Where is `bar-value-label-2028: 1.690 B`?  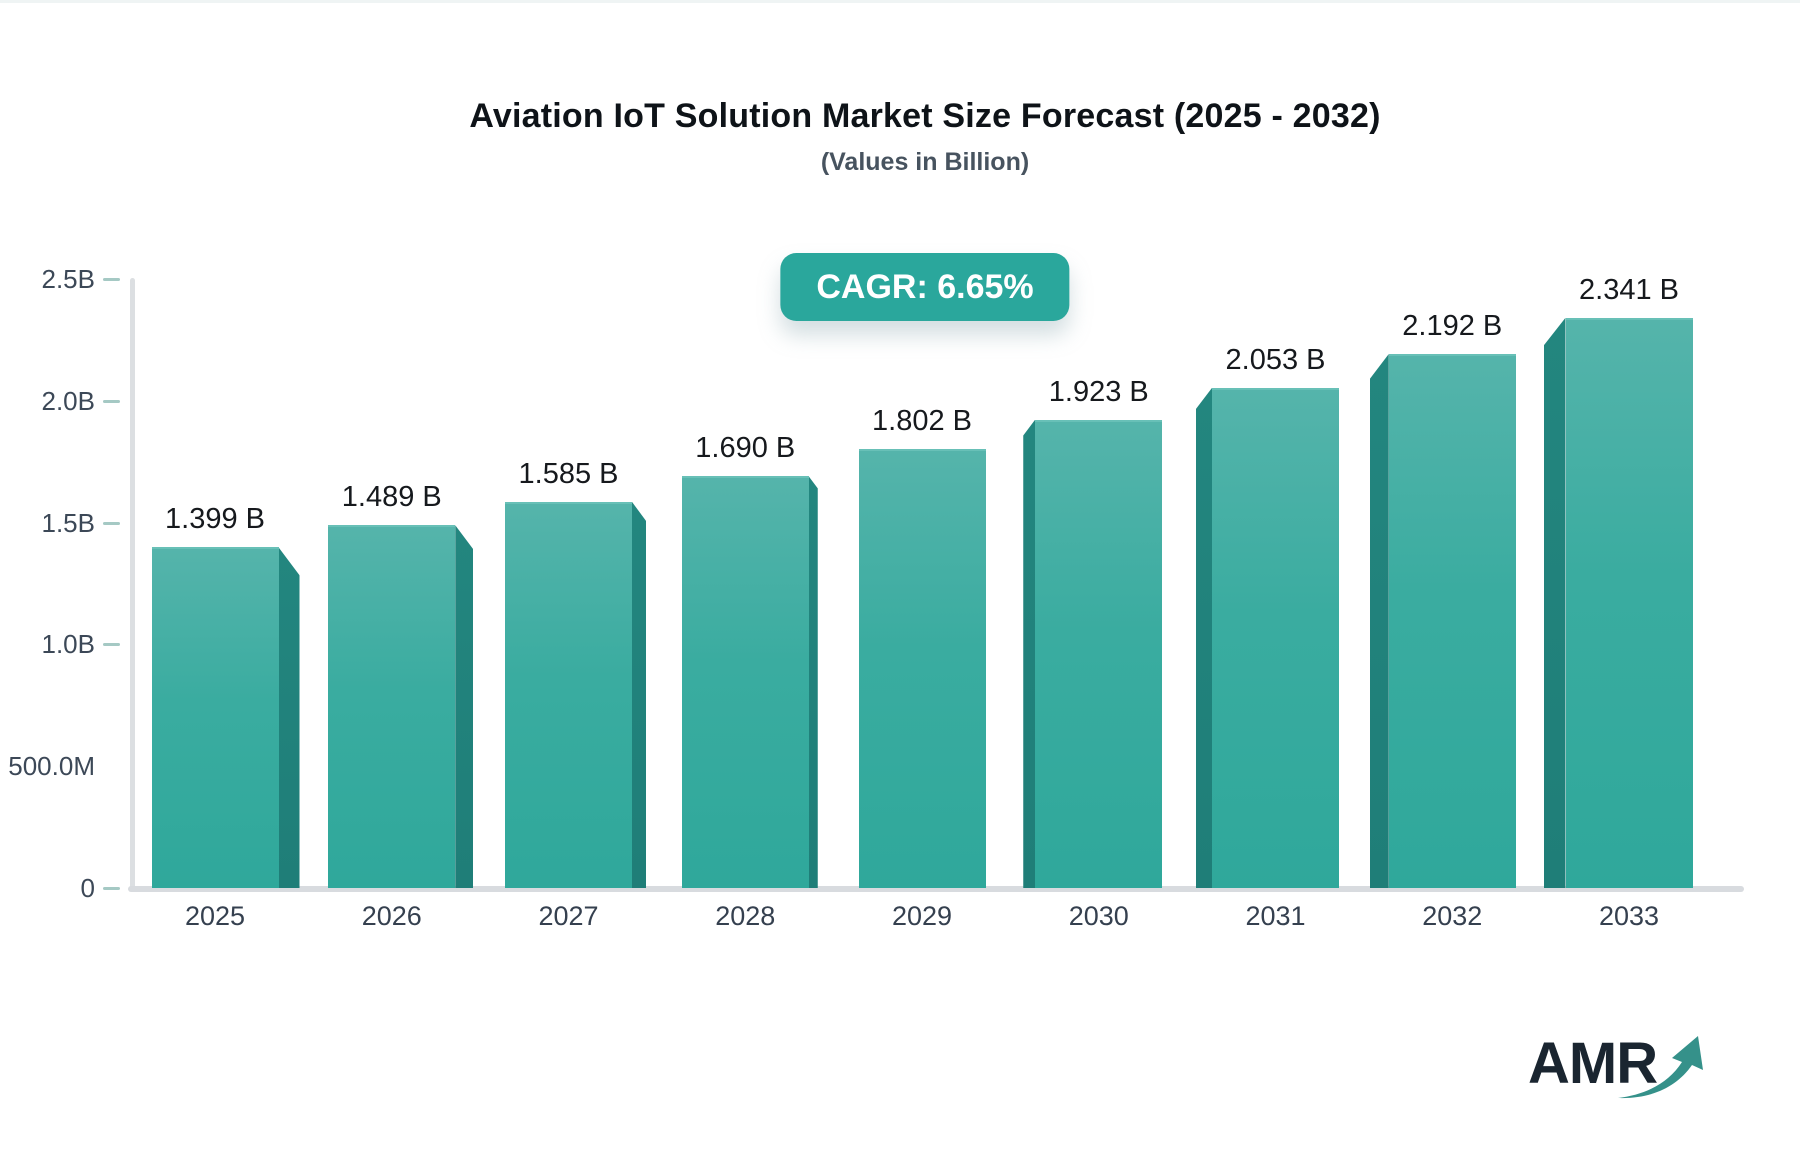
bar-value-label-2028: 1.690 B is located at coordinates (745, 448).